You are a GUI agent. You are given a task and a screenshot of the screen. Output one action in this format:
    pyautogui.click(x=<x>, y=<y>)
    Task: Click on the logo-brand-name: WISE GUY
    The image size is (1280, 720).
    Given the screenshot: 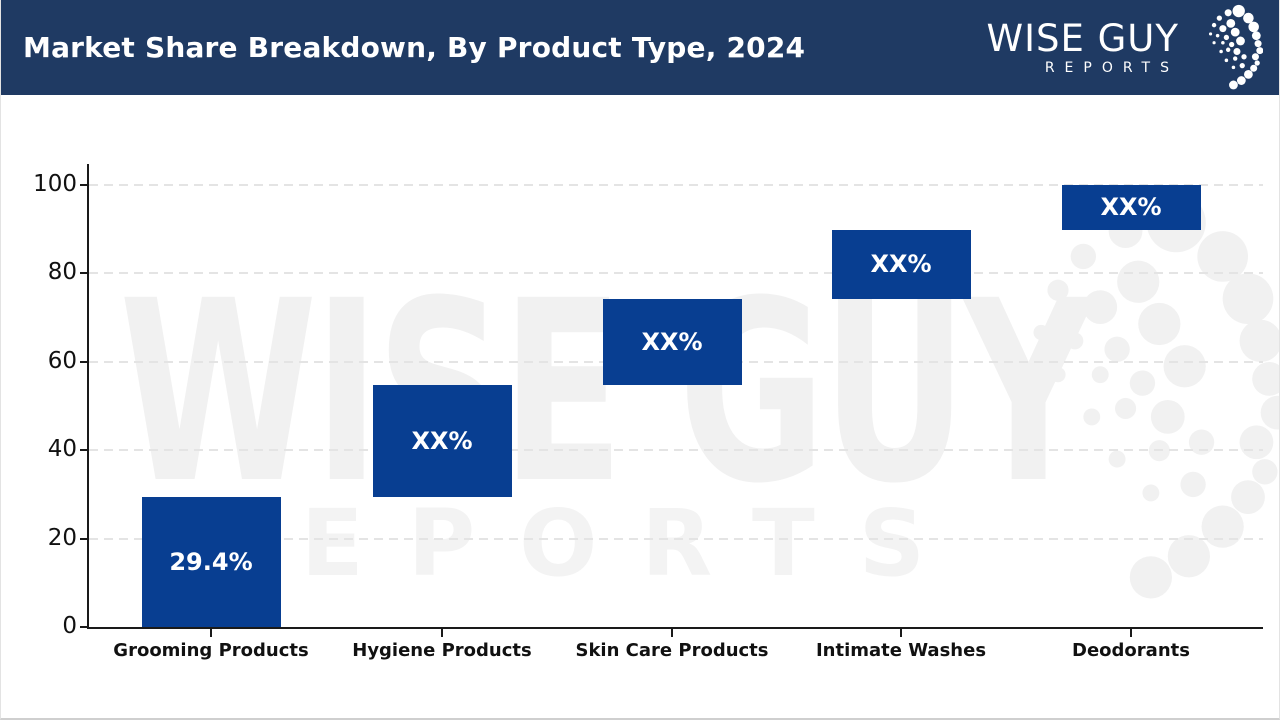 What is the action you would take?
    pyautogui.click(x=1082, y=38)
    